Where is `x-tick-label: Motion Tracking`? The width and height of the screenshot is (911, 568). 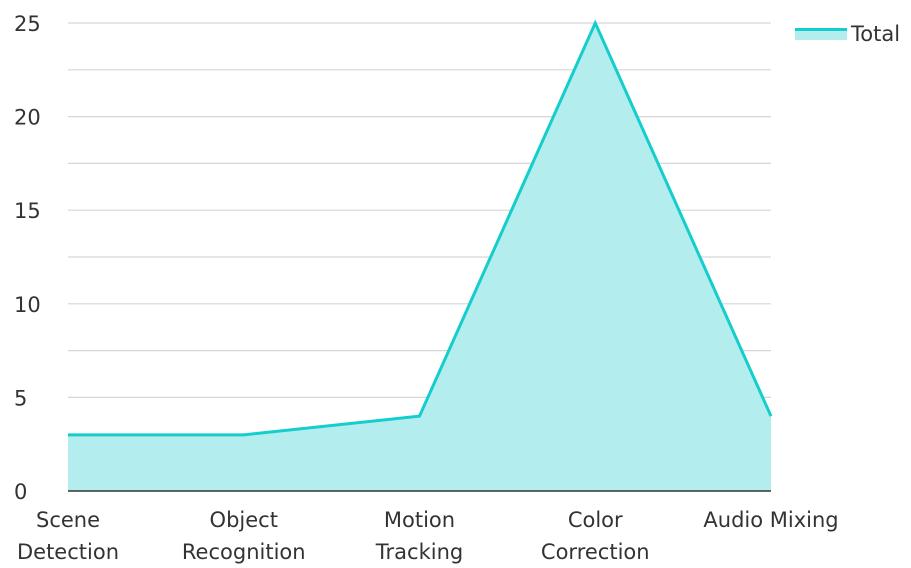 x-tick-label: Motion Tracking is located at coordinates (419, 536).